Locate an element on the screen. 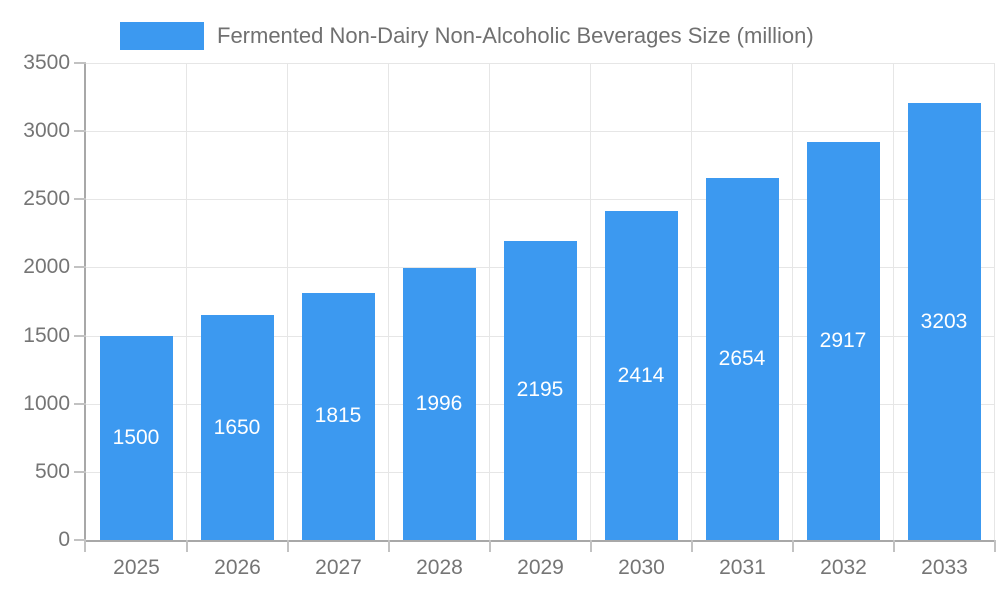 The width and height of the screenshot is (1000, 600). x-axis-tick-label: 2025 is located at coordinates (136, 567).